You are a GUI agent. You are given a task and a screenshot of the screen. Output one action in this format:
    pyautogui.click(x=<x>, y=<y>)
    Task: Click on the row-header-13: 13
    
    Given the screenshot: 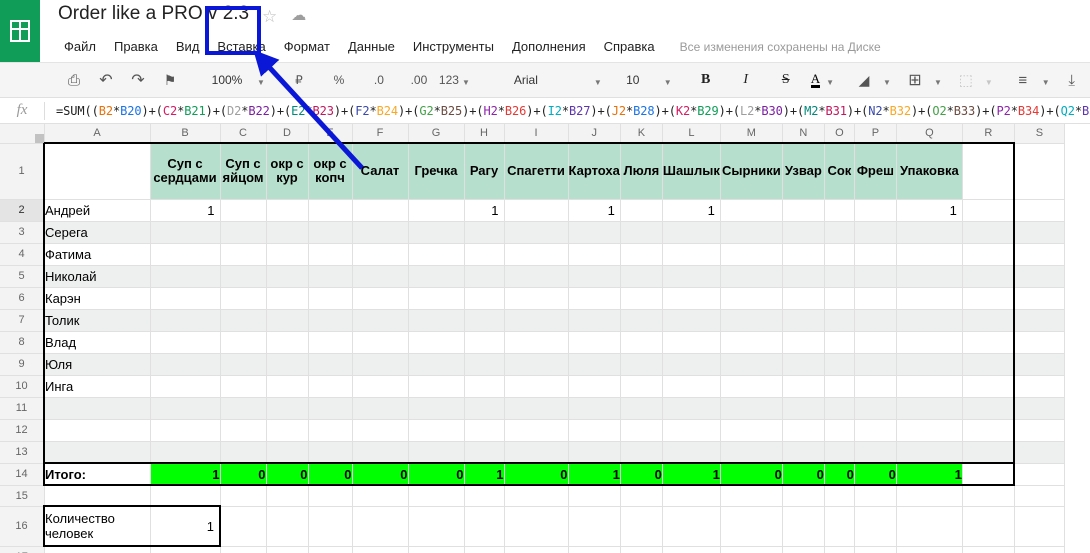 What is the action you would take?
    pyautogui.click(x=22, y=452)
    